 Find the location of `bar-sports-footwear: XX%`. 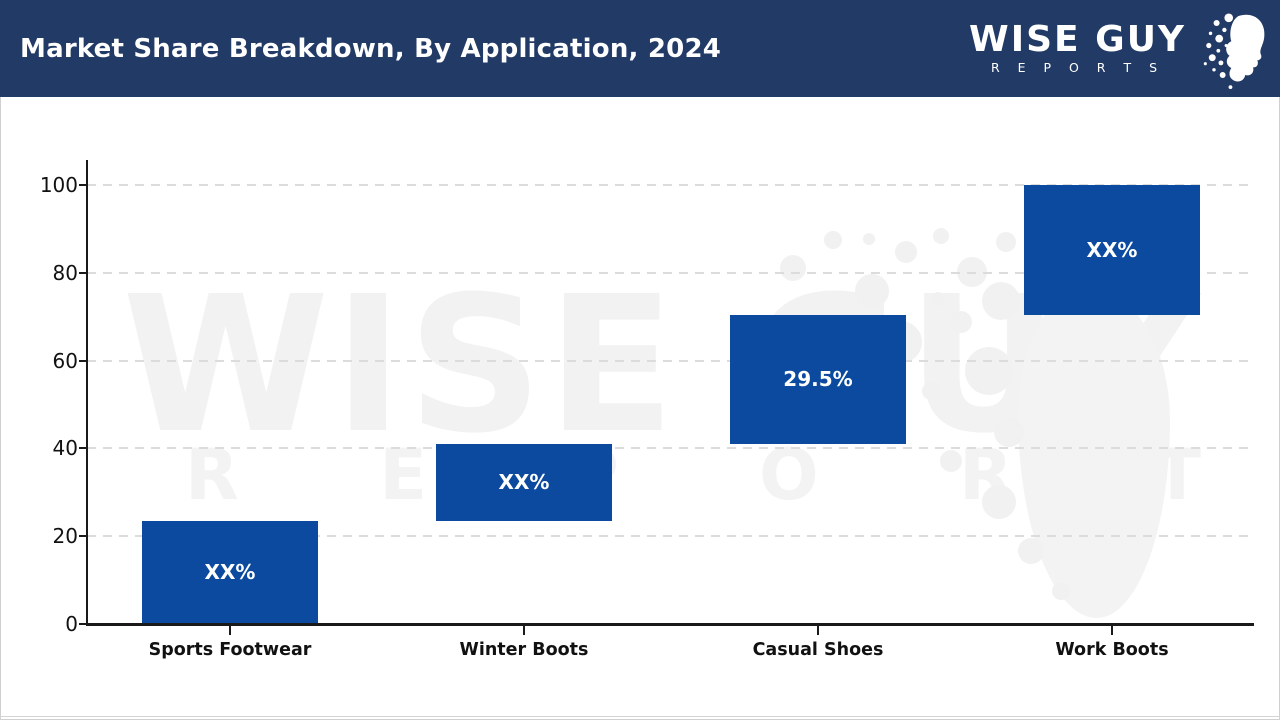

bar-sports-footwear: XX% is located at coordinates (230, 572).